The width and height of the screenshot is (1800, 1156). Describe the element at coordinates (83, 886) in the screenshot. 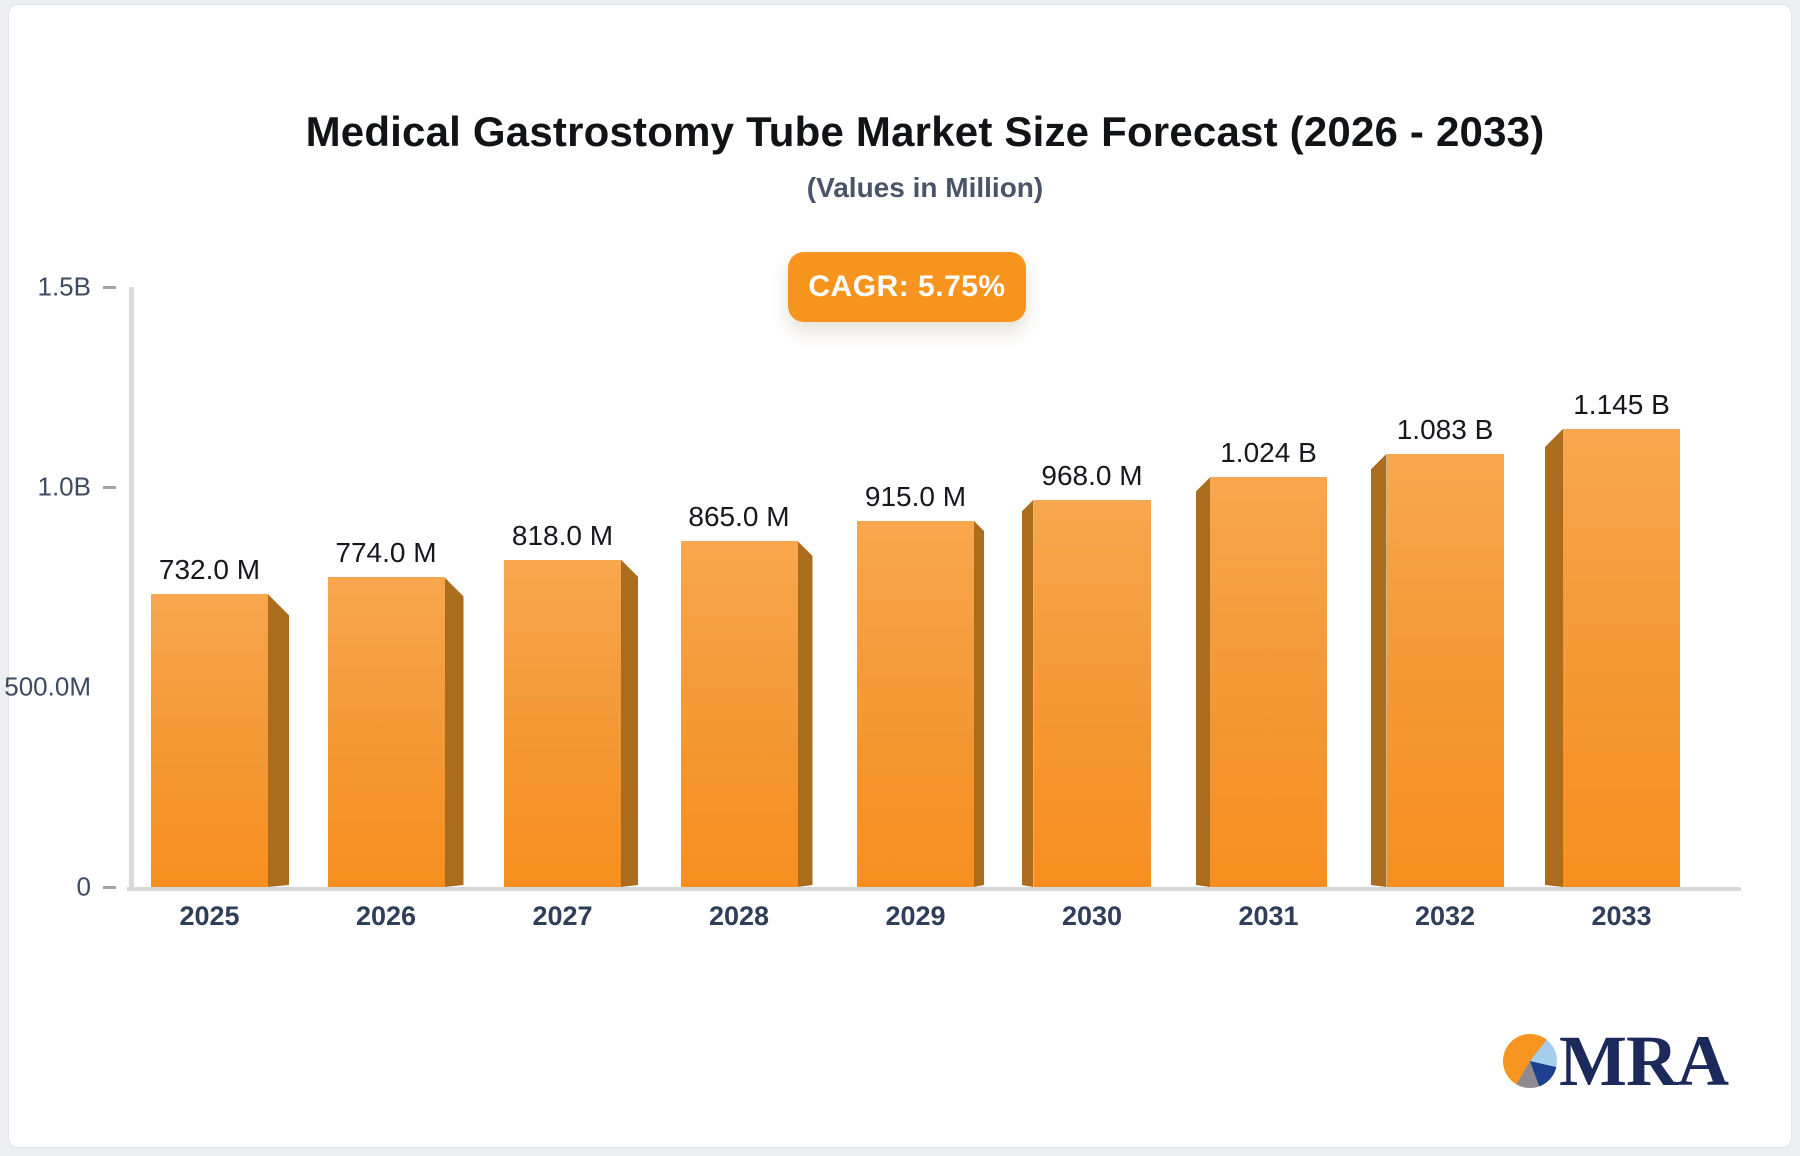

I see `y-tick-label: 0` at that location.